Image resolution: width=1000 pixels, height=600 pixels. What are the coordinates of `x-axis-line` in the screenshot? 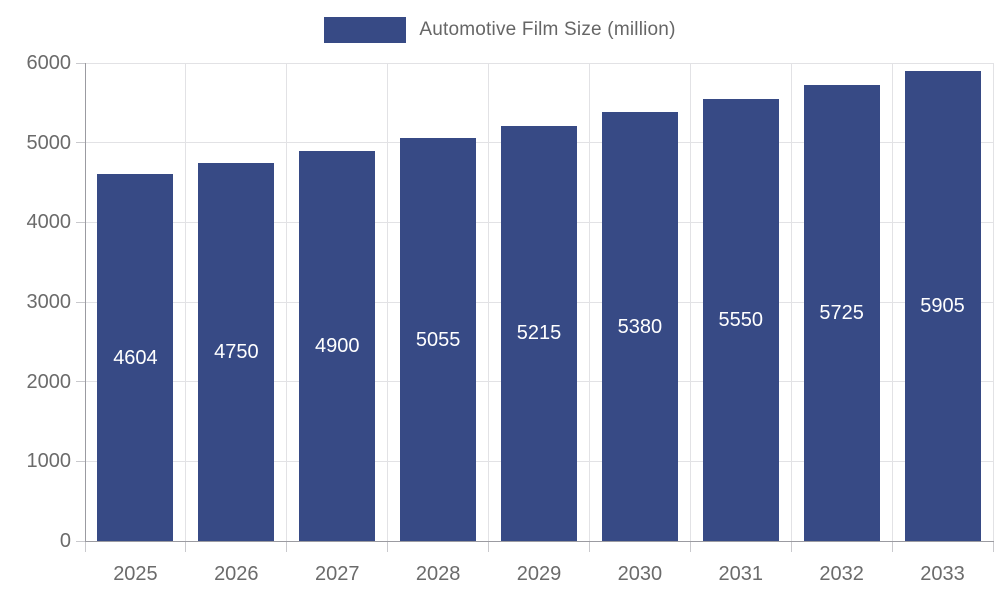 It's located at (539, 541).